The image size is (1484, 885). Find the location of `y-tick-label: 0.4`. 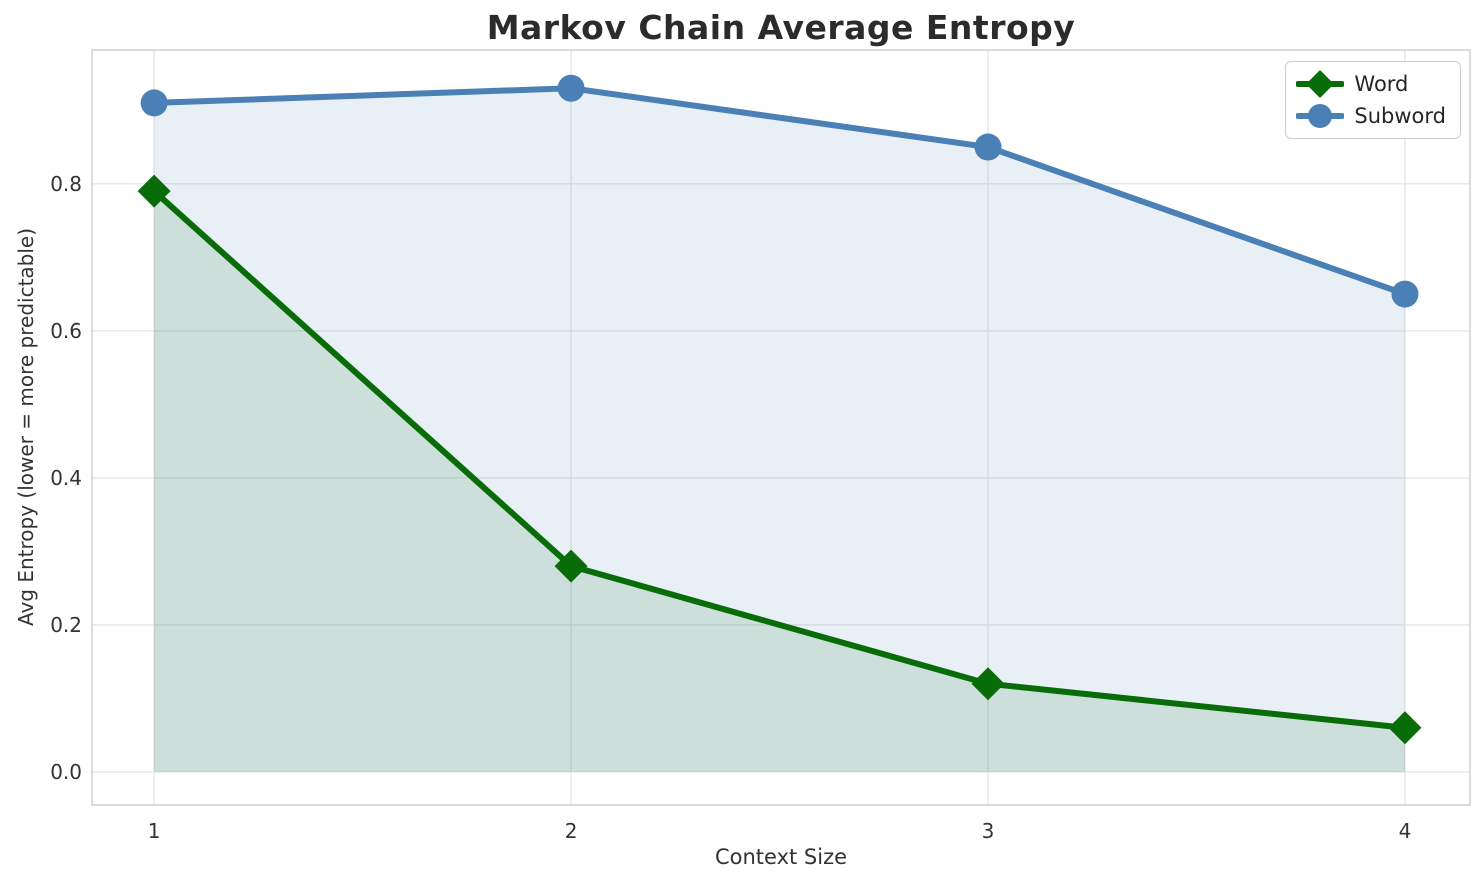

y-tick-label: 0.4 is located at coordinates (66, 478).